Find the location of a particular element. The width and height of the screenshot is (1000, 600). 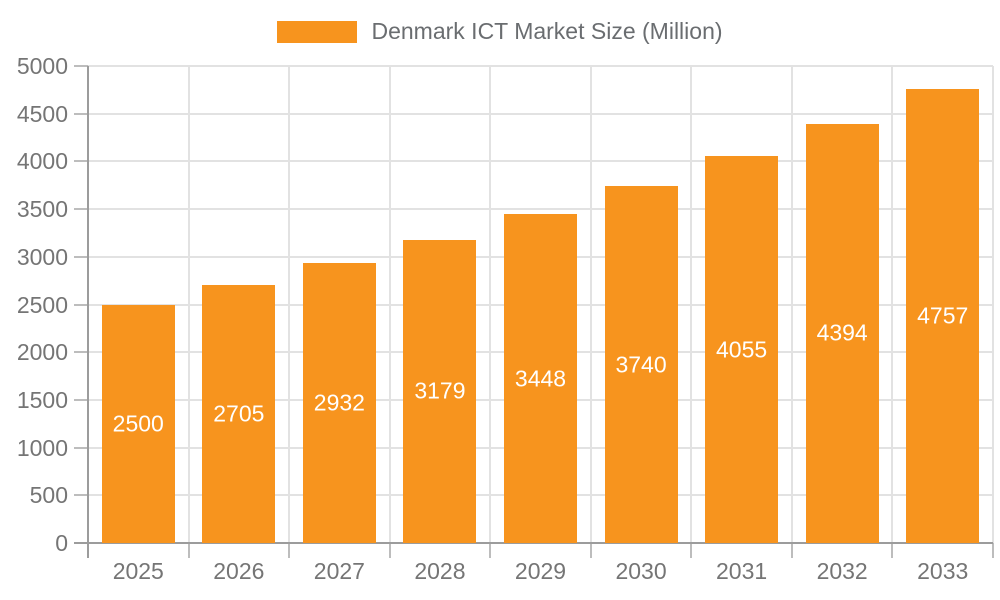

x-axis-label: 2025 is located at coordinates (138, 571).